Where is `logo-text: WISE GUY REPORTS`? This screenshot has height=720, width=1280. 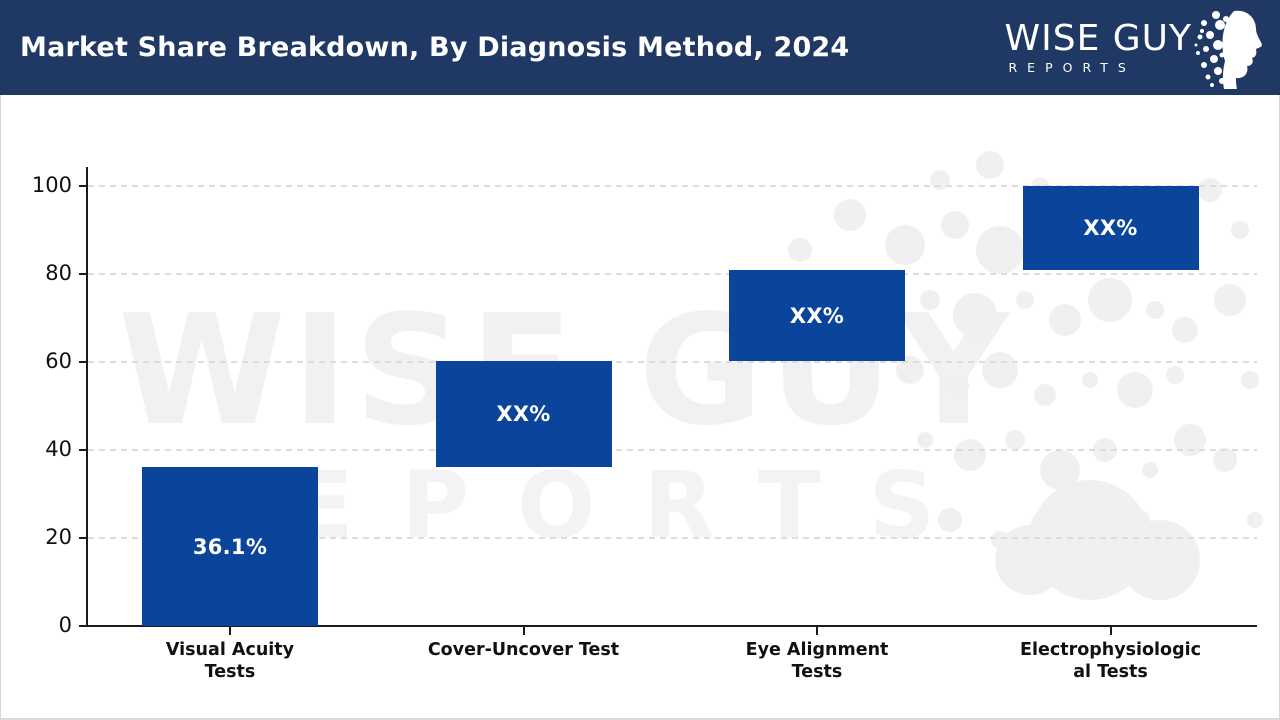 logo-text: WISE GUY REPORTS is located at coordinates (1098, 46).